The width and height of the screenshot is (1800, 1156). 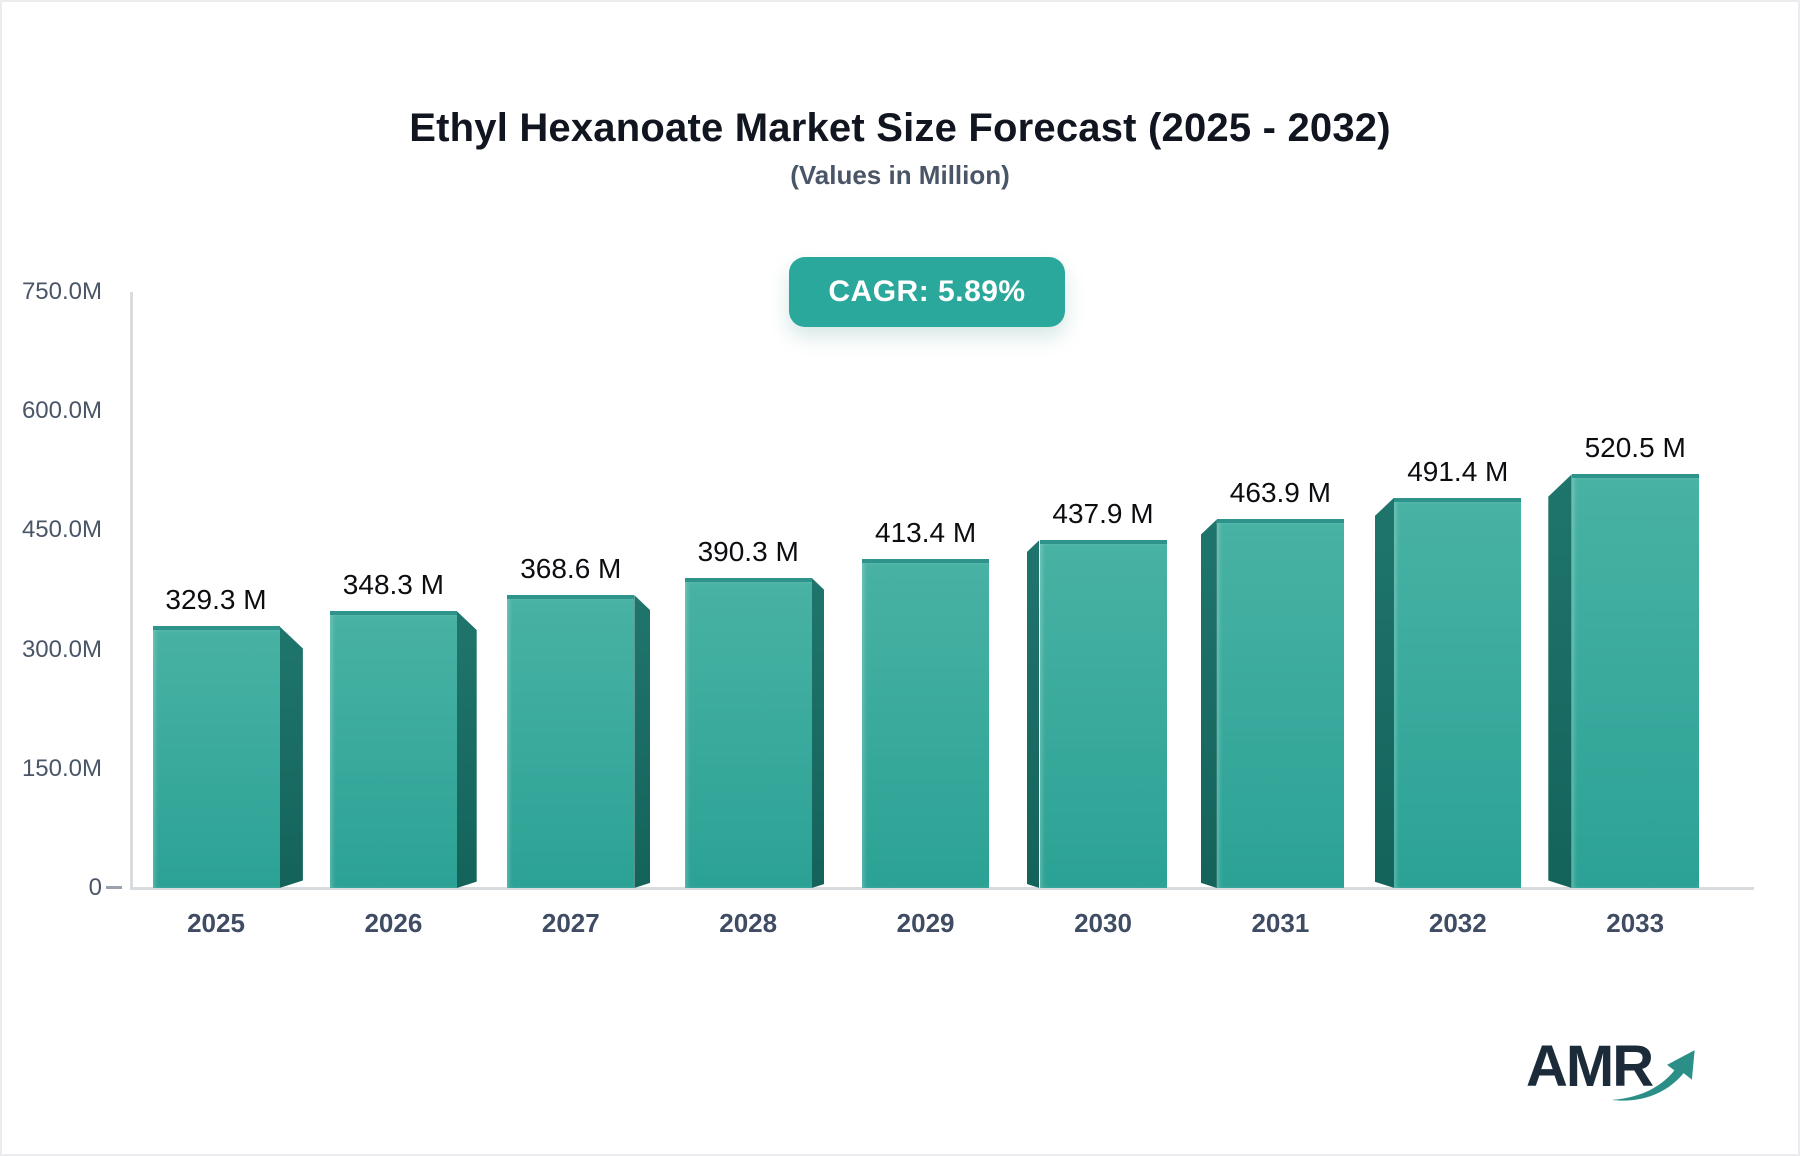 What do you see at coordinates (216, 757) in the screenshot?
I see `bar-2025` at bounding box center [216, 757].